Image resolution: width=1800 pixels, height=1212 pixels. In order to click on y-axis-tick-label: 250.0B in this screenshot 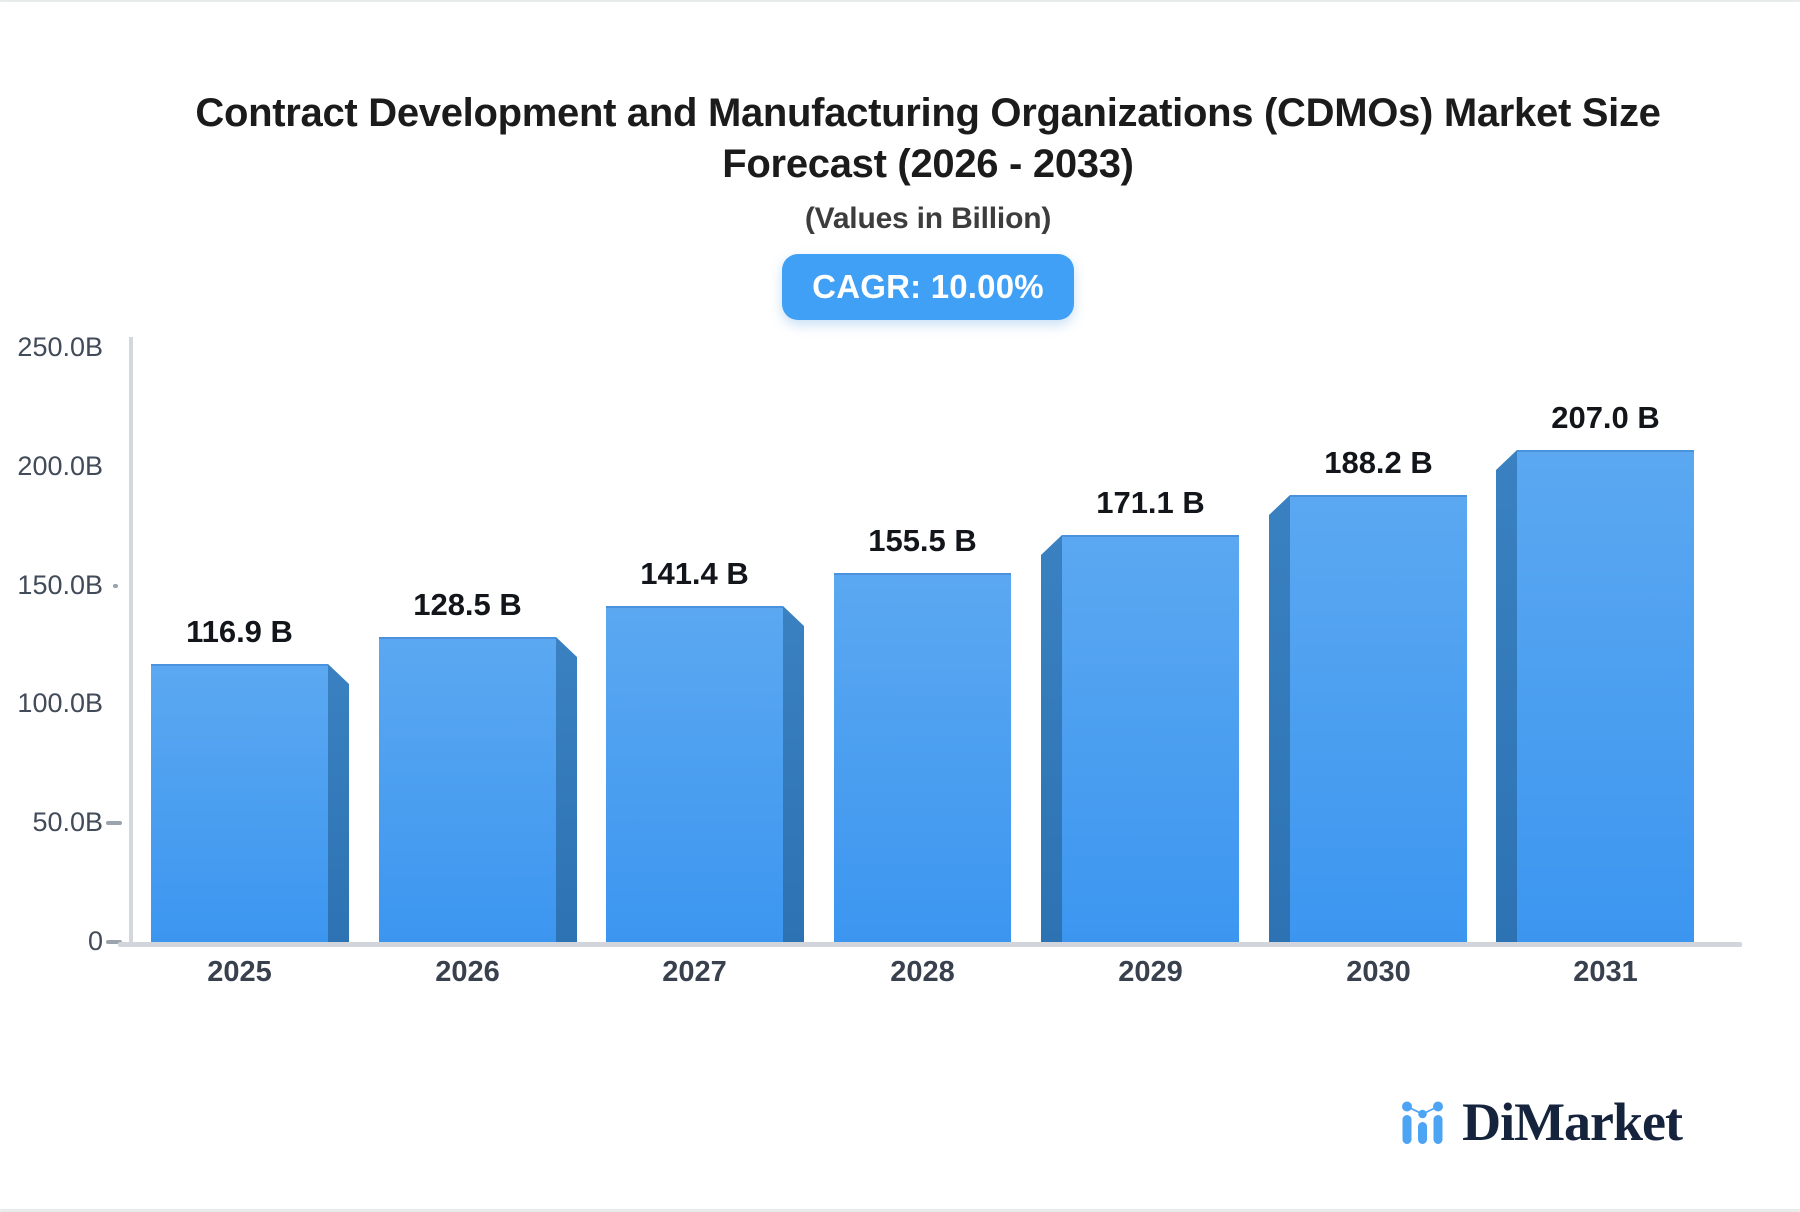, I will do `click(60, 347)`.